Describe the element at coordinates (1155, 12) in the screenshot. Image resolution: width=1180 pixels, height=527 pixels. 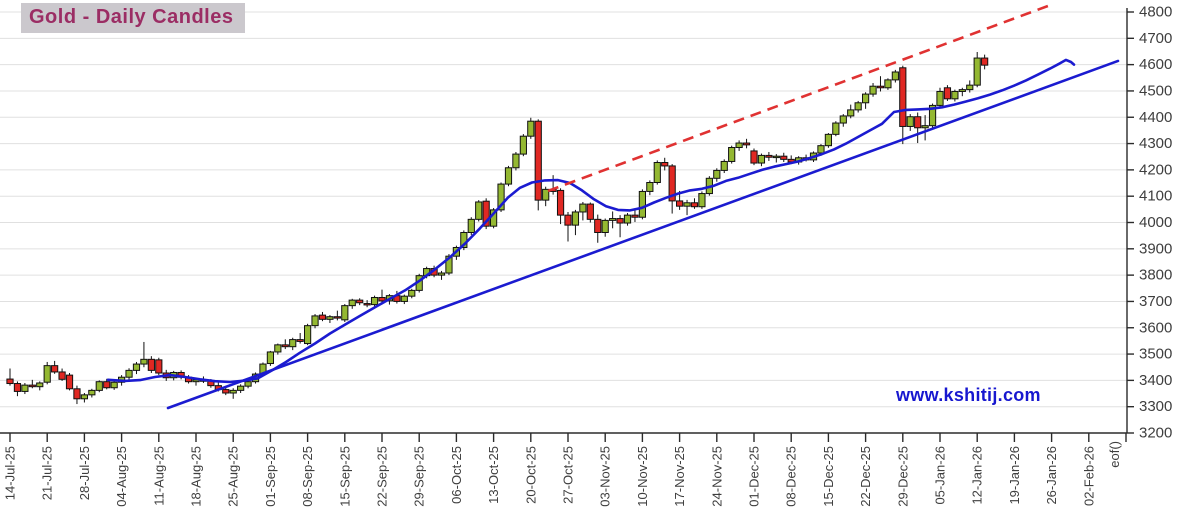
I see `y-tick-label: 4800` at that location.